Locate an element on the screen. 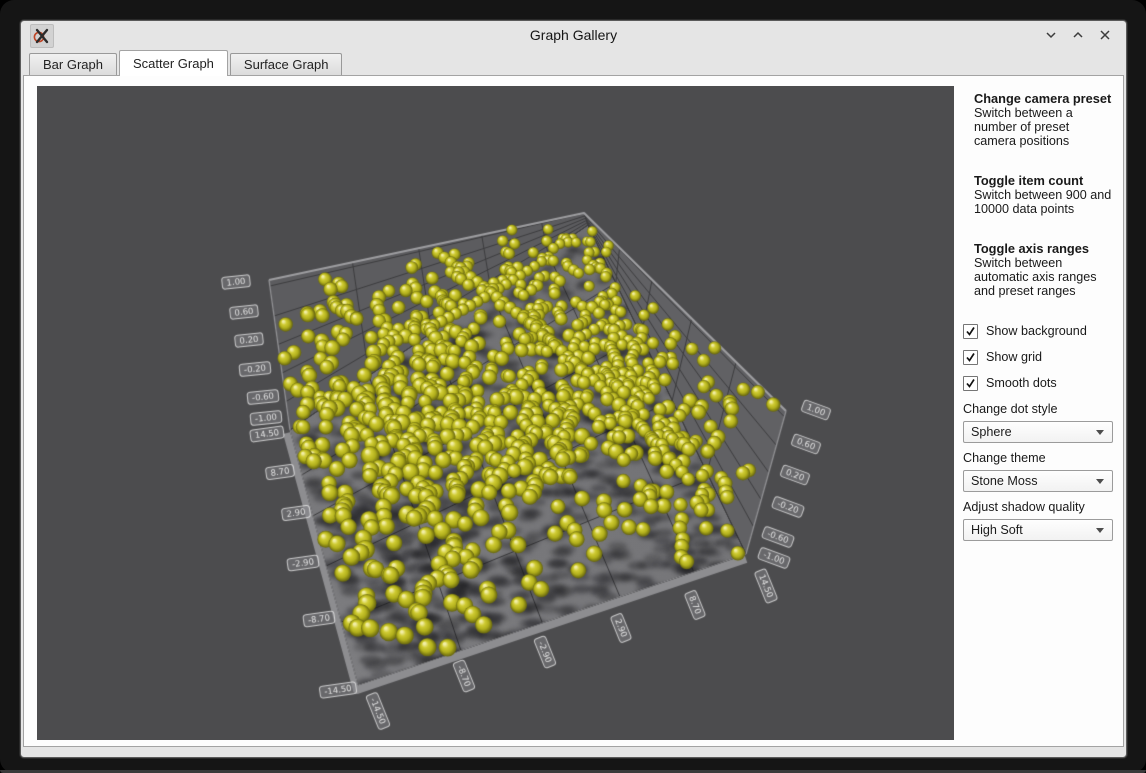 The height and width of the screenshot is (773, 1146). checkbox-label: Show background is located at coordinates (1036, 331).